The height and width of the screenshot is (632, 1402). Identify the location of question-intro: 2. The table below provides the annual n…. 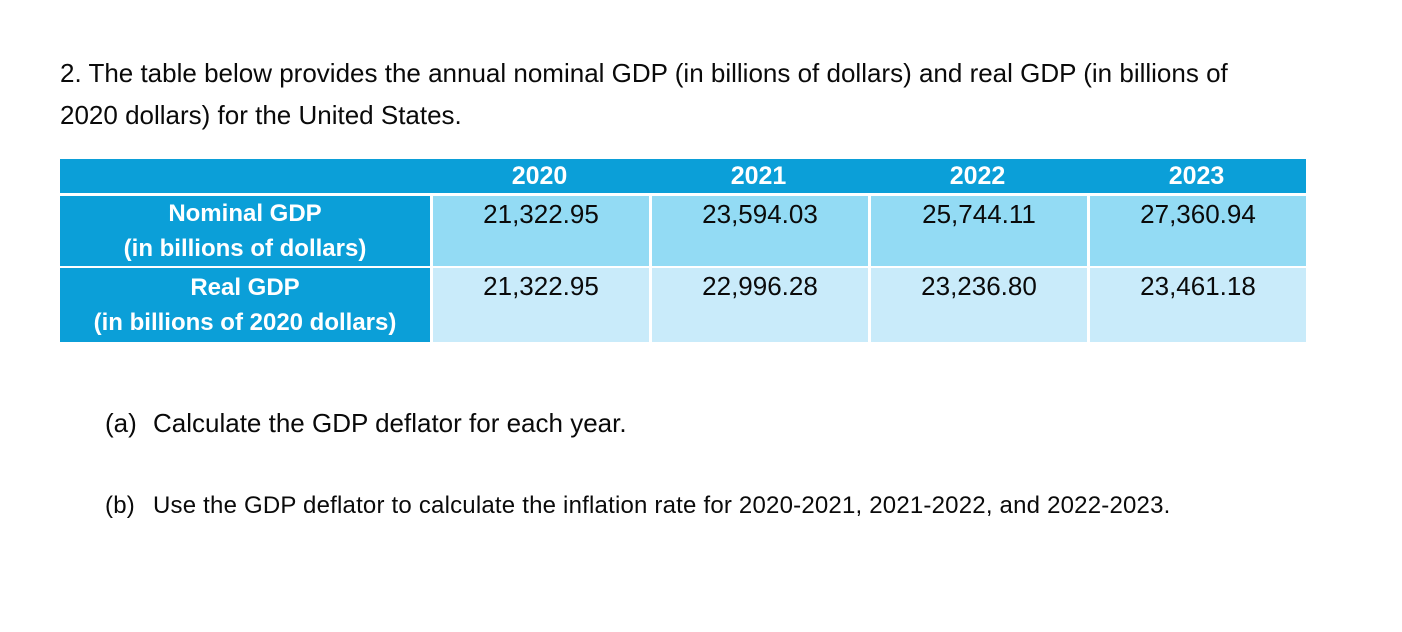
(685, 94).